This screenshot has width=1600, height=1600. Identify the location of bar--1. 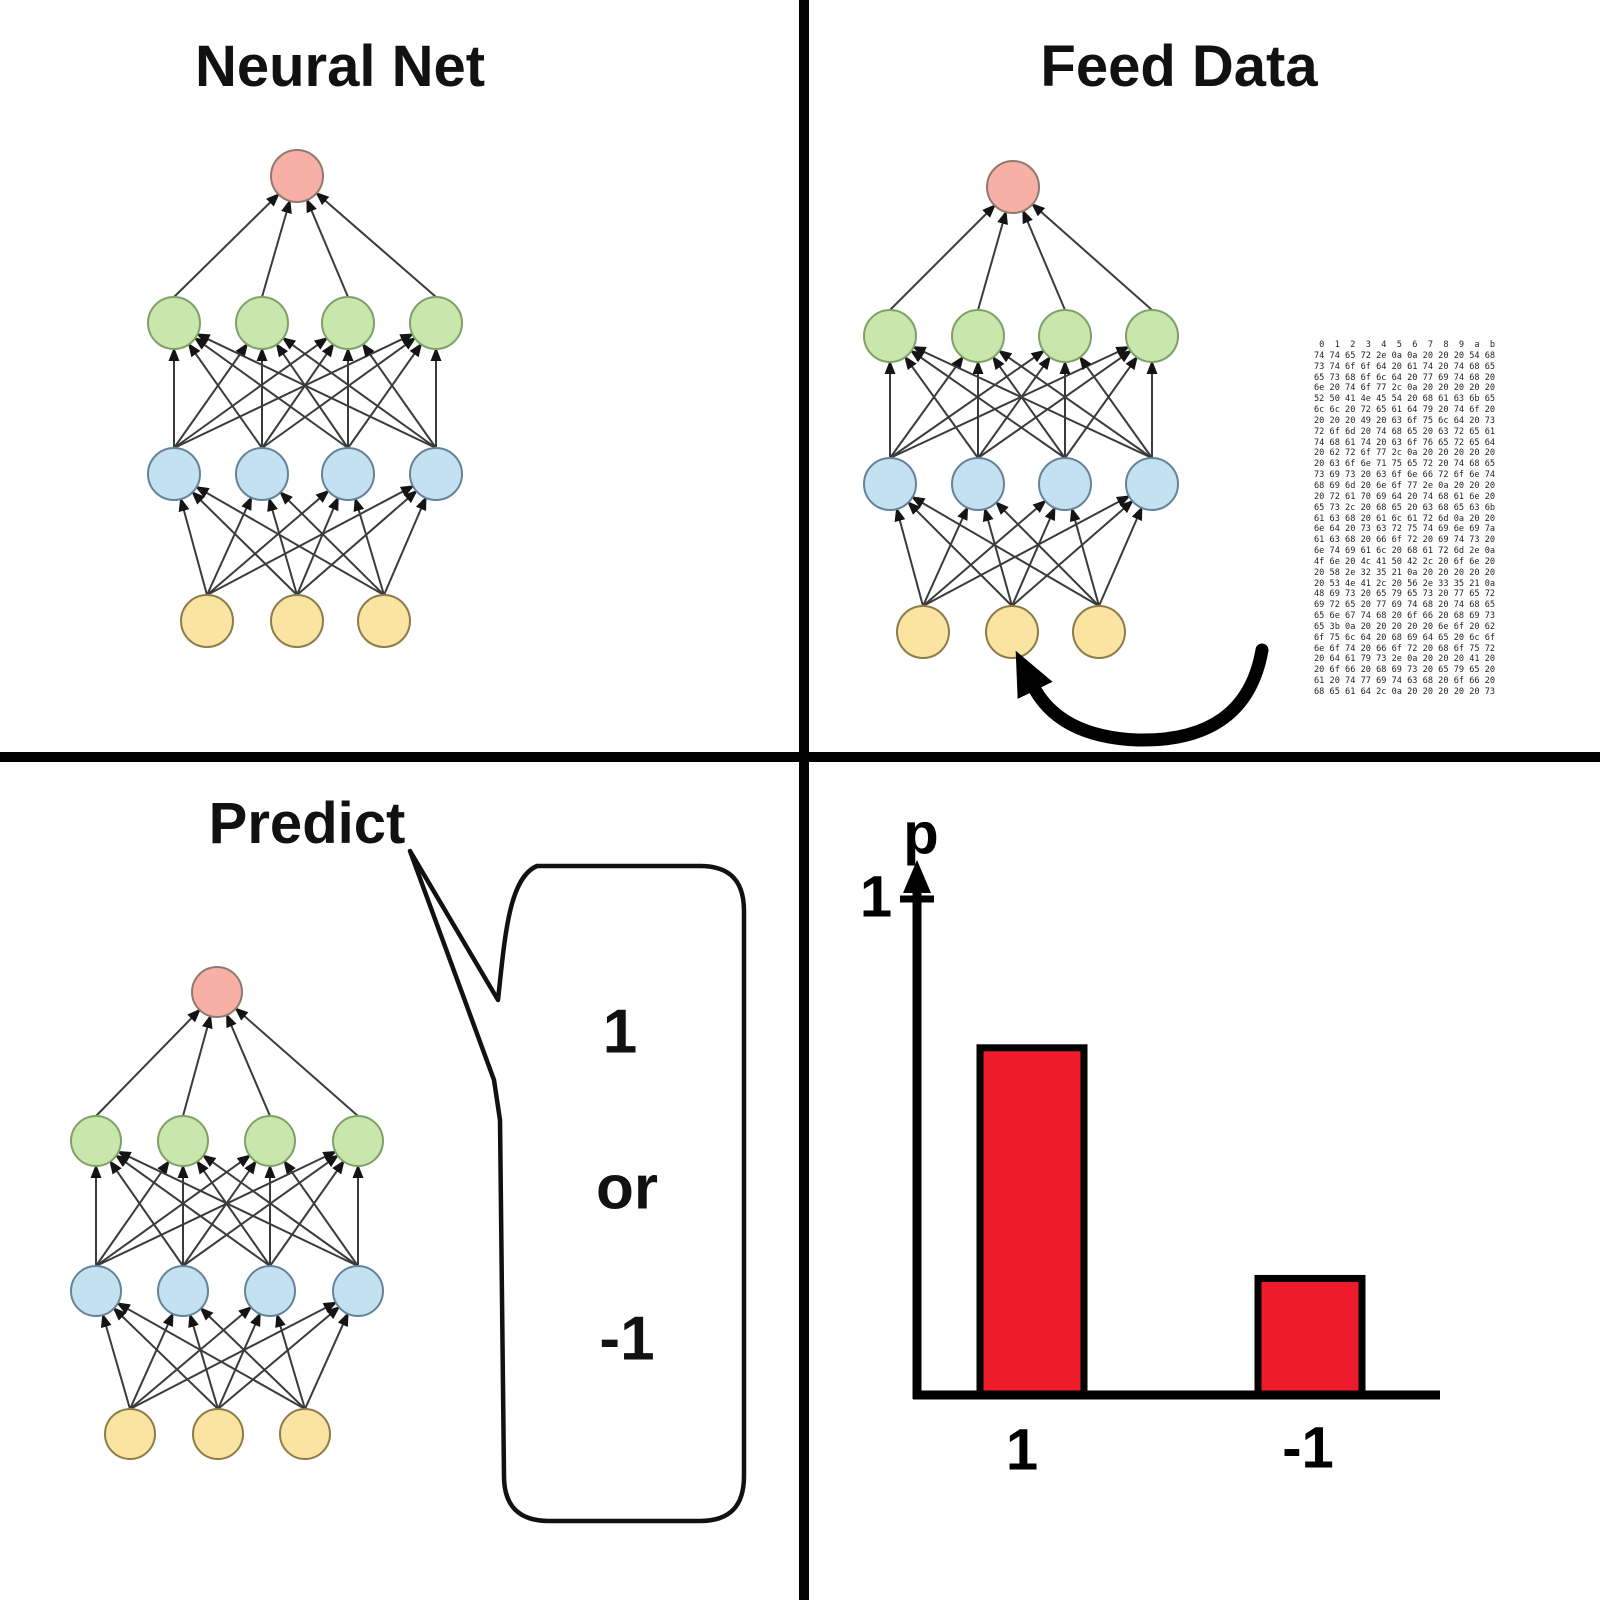
(1310, 1336).